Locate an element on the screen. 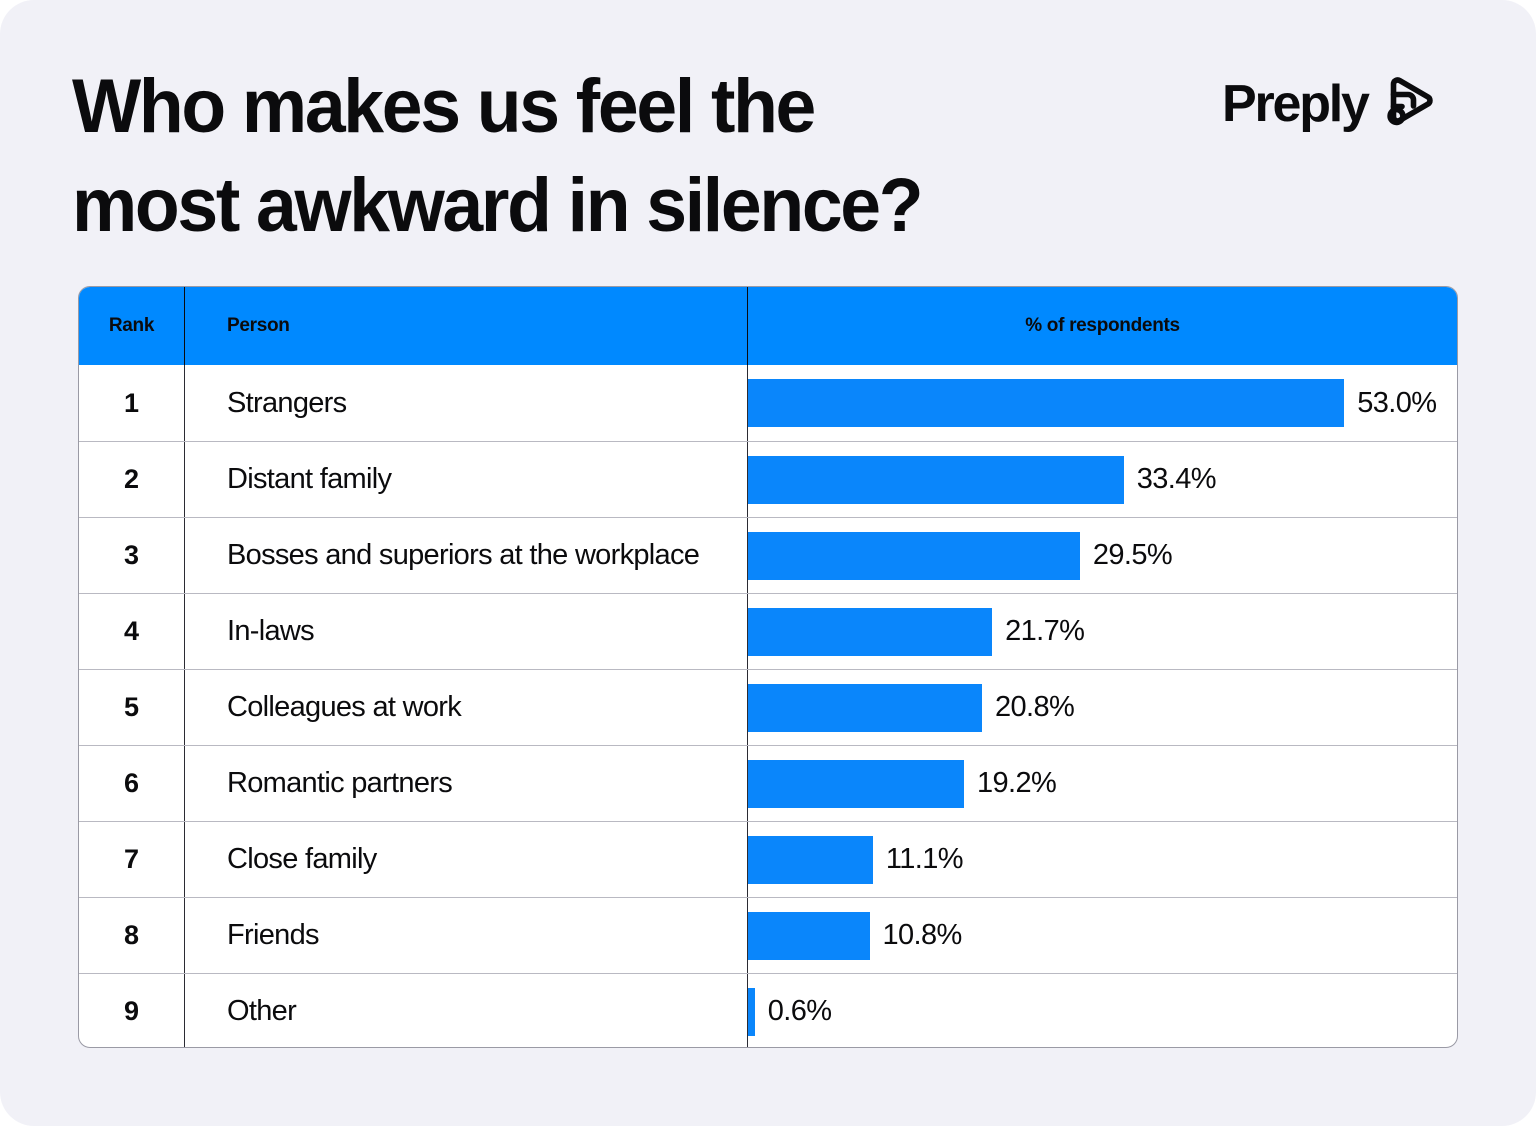 This screenshot has height=1126, width=1536. cell-person: Romantic partners is located at coordinates (466, 783).